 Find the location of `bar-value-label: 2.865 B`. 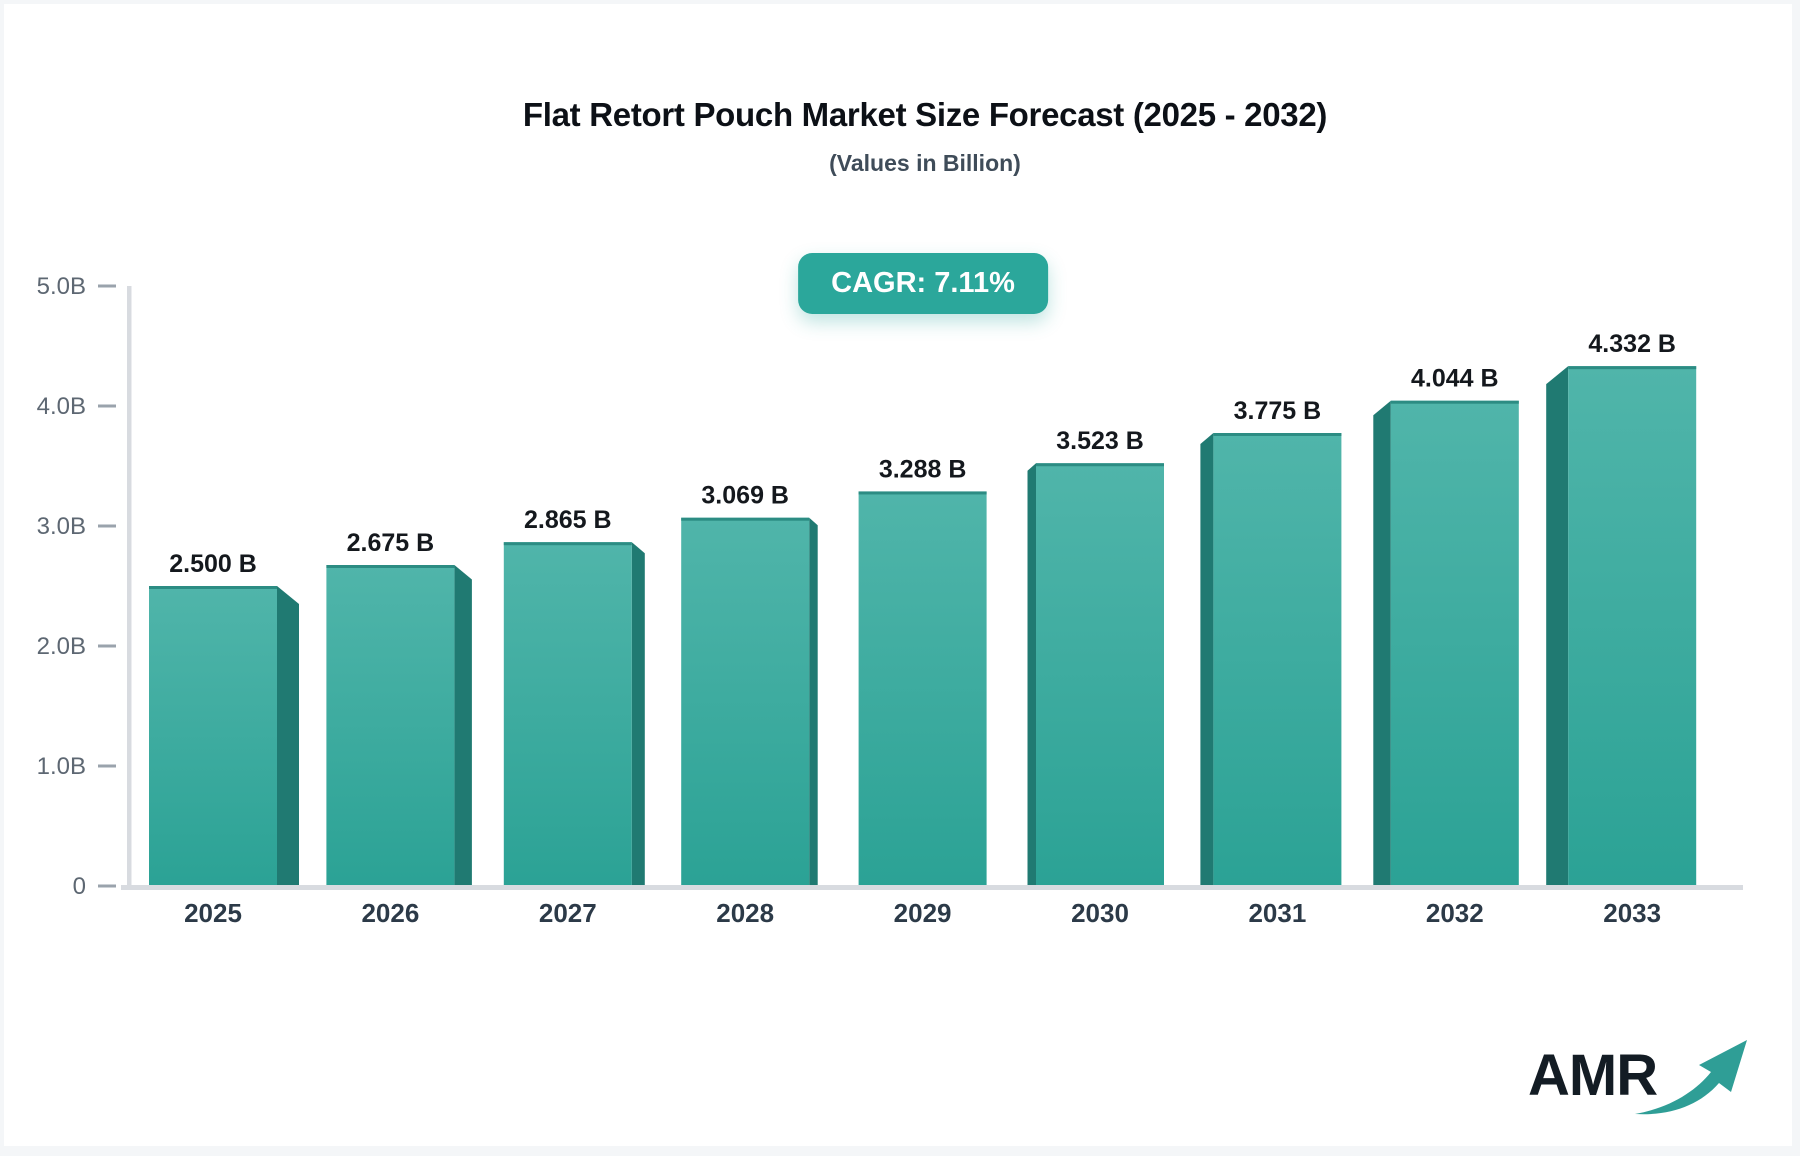

bar-value-label: 2.865 B is located at coordinates (568, 520).